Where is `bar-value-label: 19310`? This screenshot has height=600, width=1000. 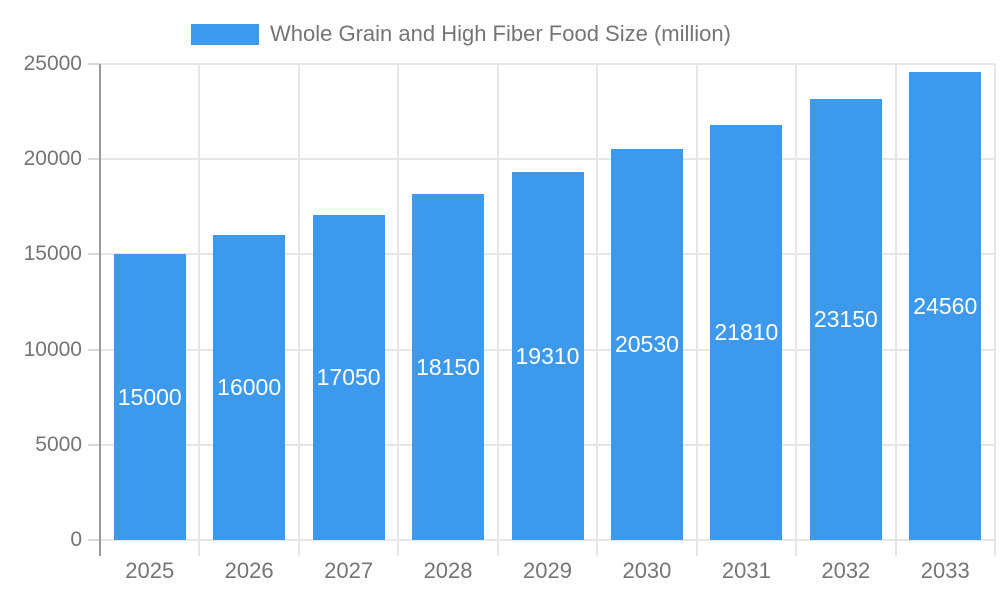
bar-value-label: 19310 is located at coordinates (547, 355).